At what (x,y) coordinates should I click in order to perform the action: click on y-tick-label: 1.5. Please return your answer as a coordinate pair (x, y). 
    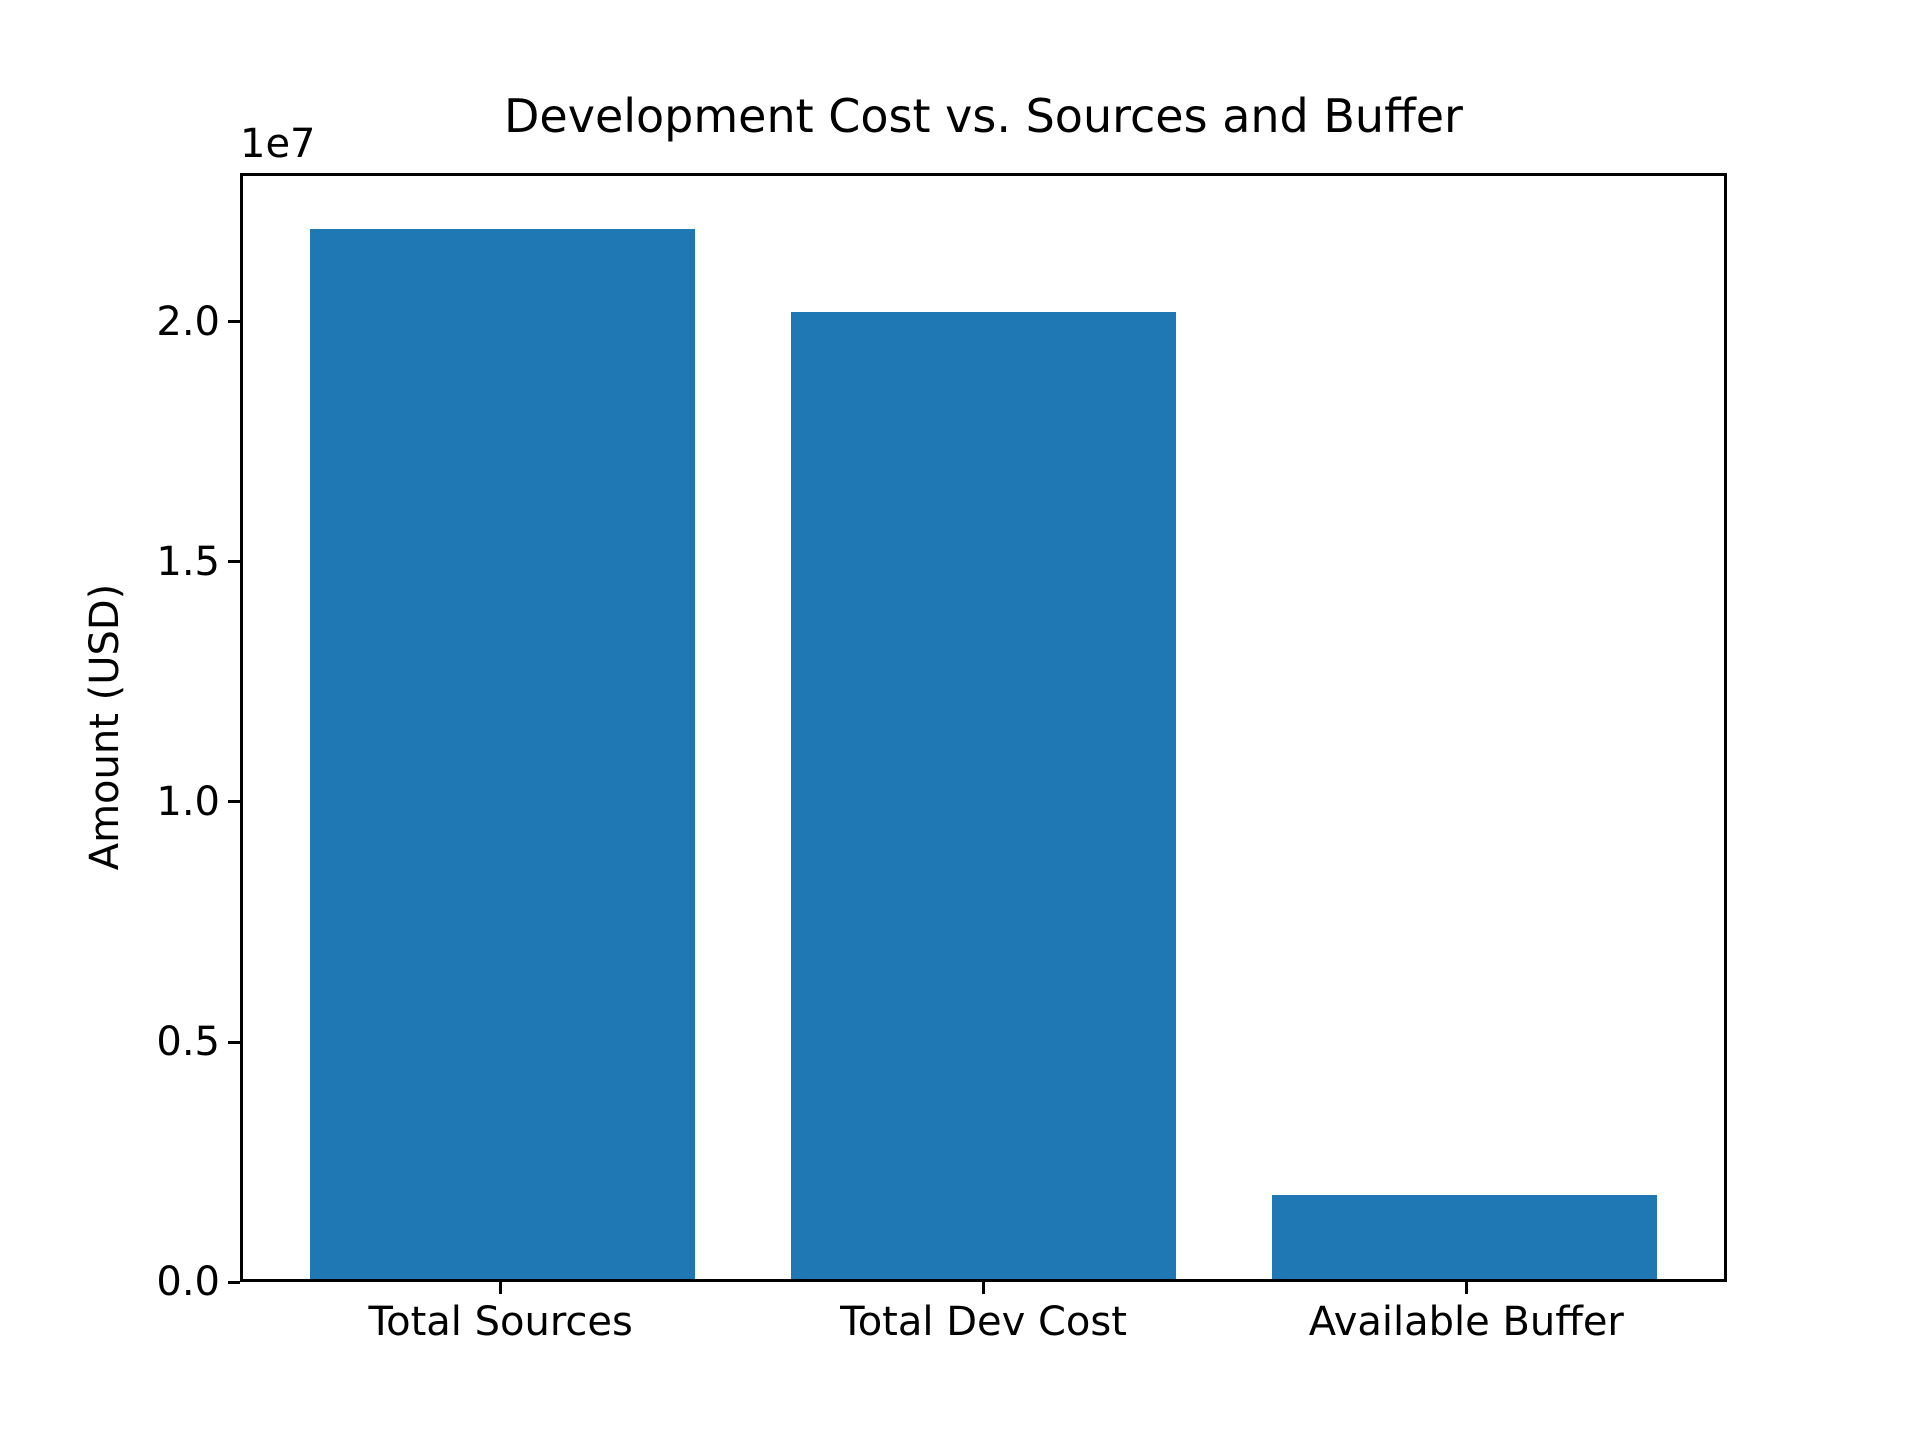
    Looking at the image, I should click on (188, 561).